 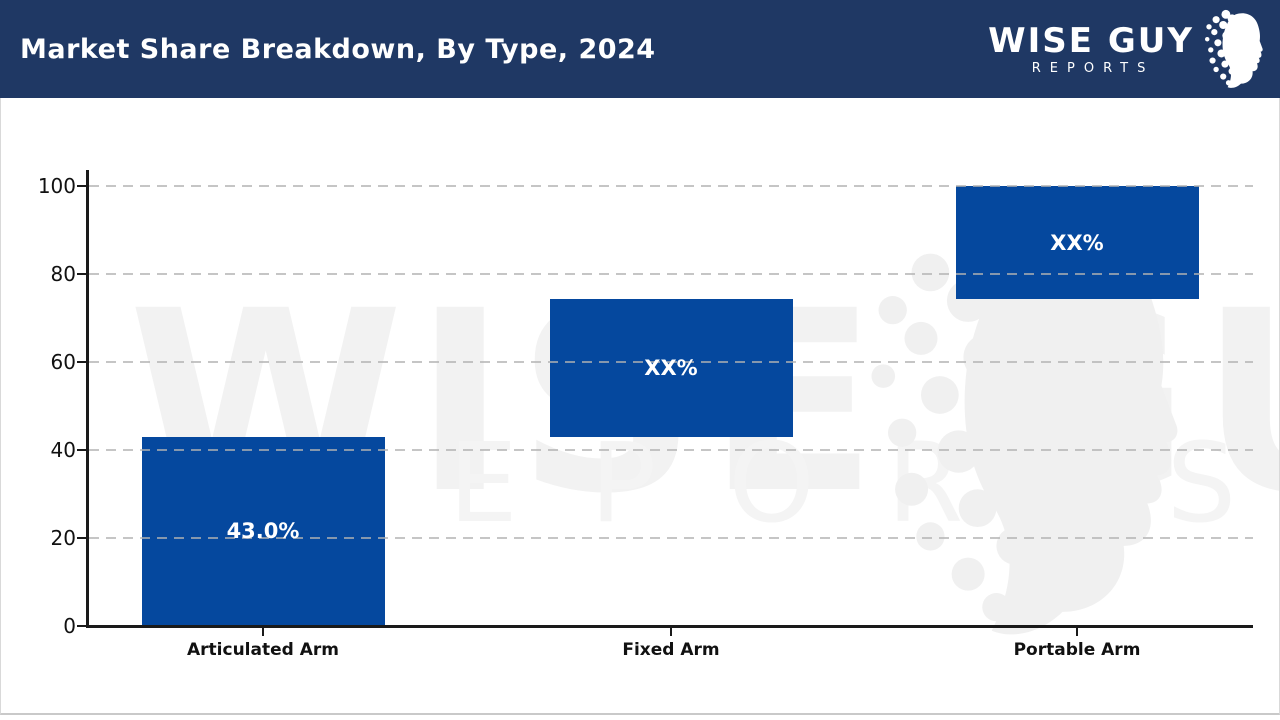 I want to click on watermark-head-profile-icon, so click(x=1024, y=427).